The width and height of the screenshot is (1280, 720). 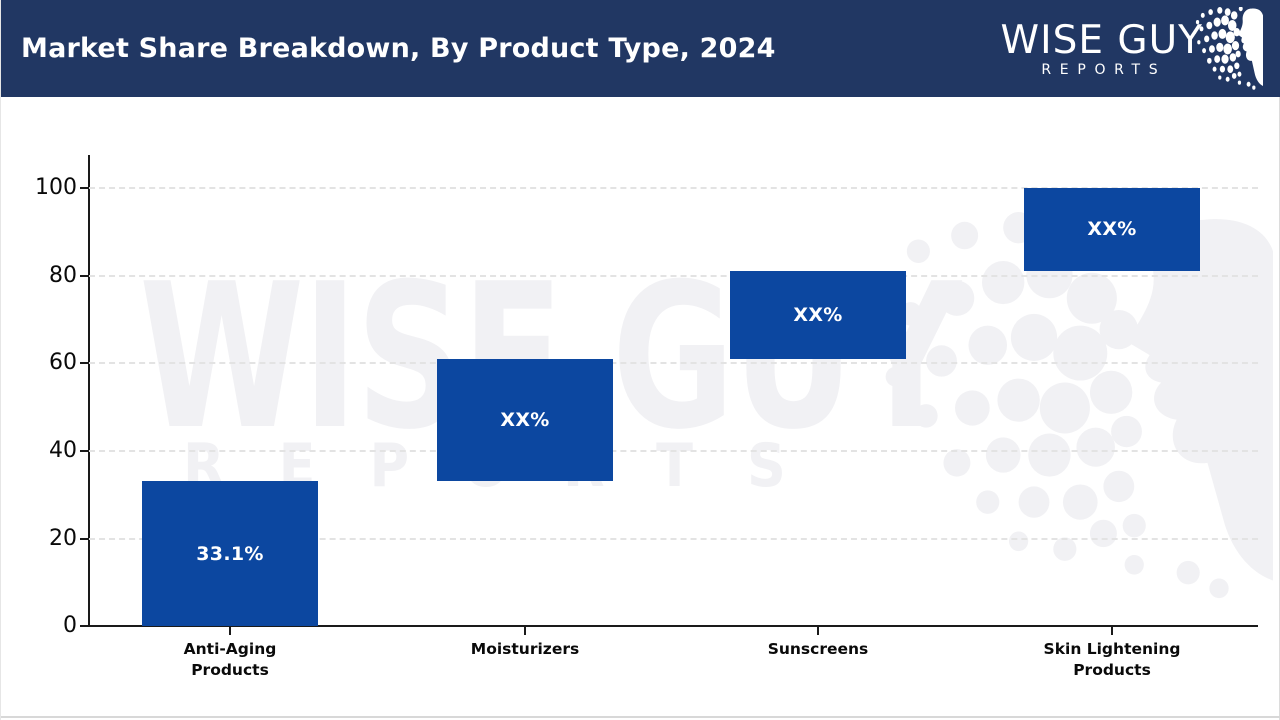 I want to click on y-axis-line, so click(x=89, y=391).